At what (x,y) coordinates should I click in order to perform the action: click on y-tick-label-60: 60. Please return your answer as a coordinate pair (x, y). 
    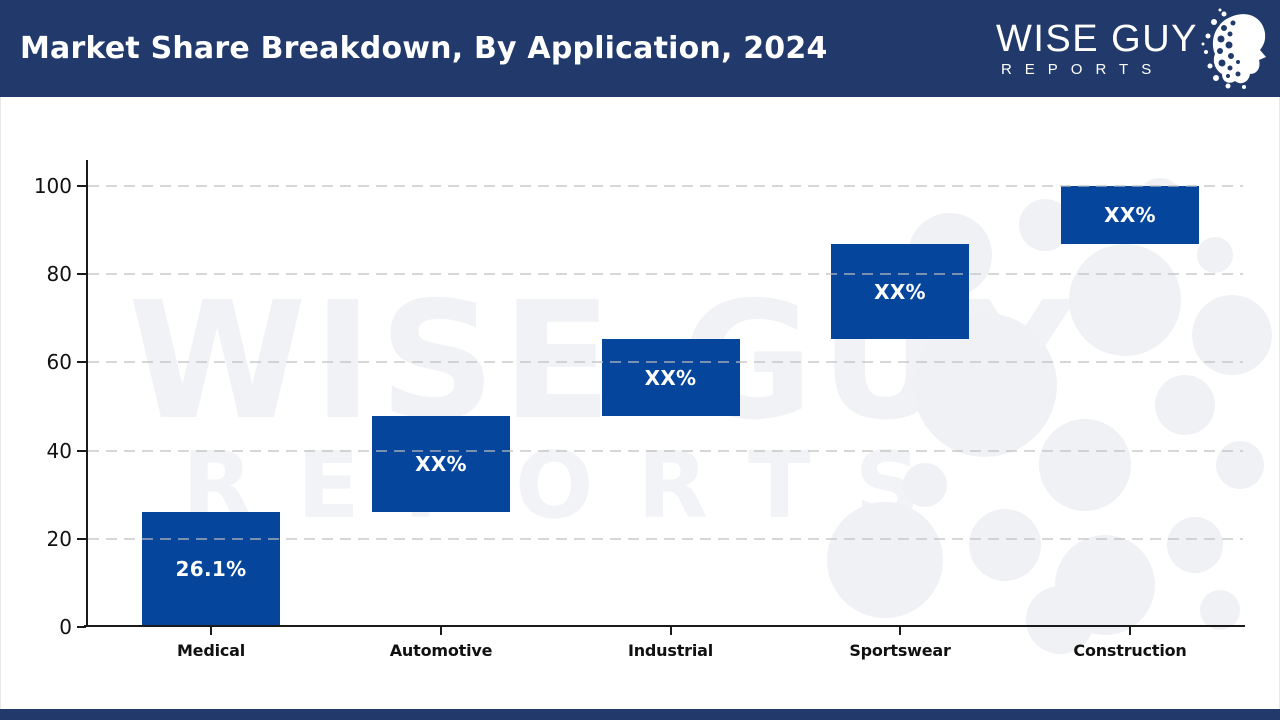
    Looking at the image, I should click on (59, 362).